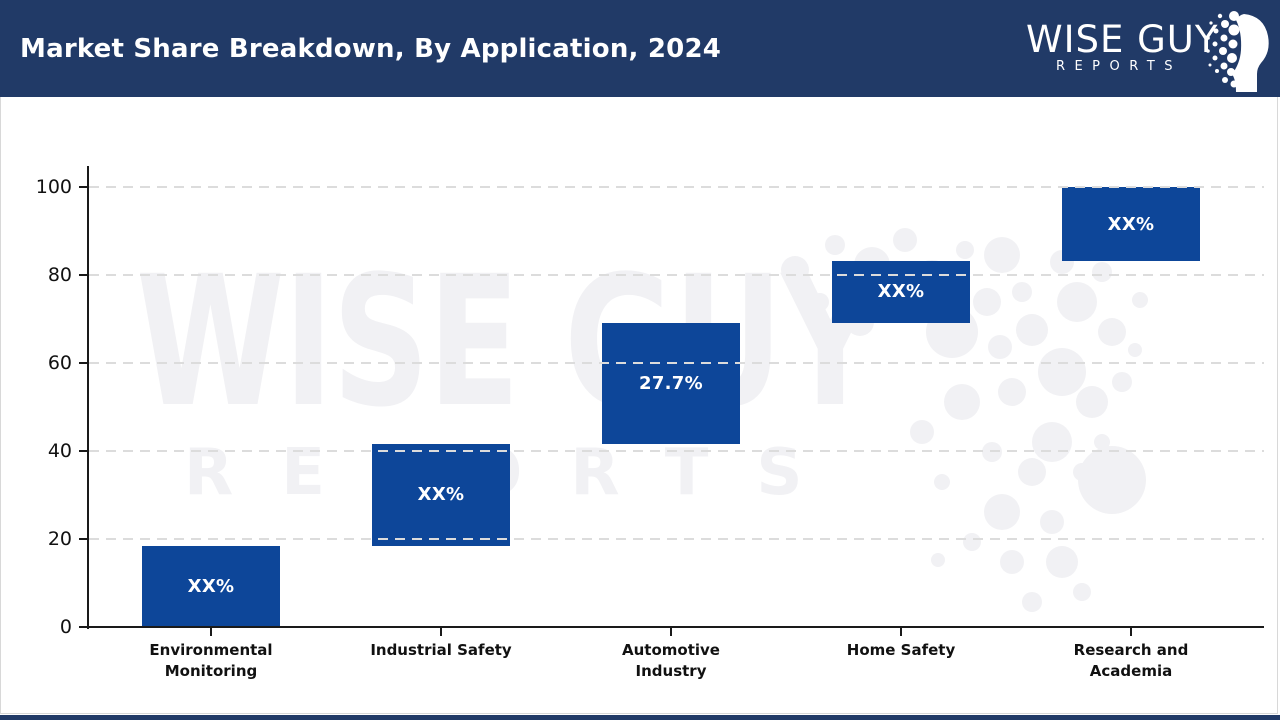 The image size is (1280, 720). I want to click on logo-text: WISE GUY REPORTS, so click(1122, 46).